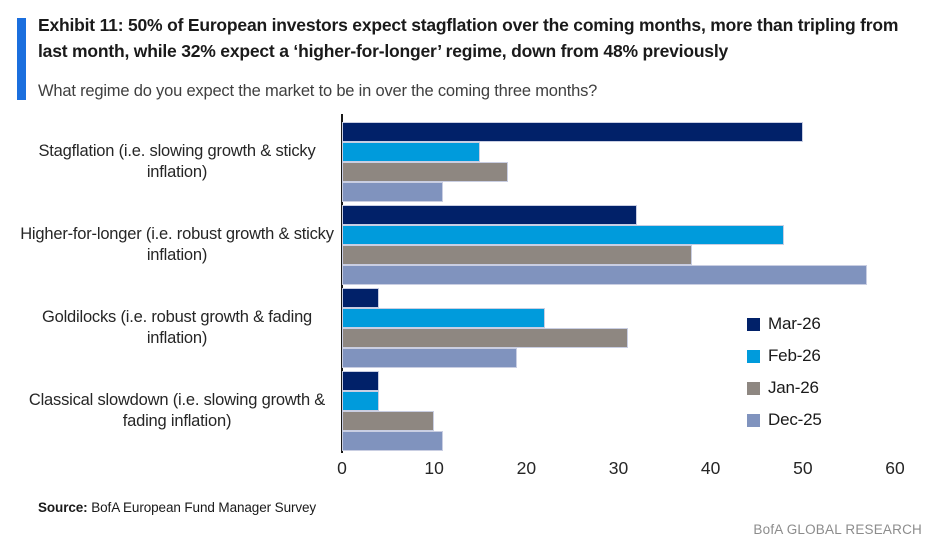 This screenshot has height=550, width=950. What do you see at coordinates (895, 468) in the screenshot?
I see `x-tick-label: 60` at bounding box center [895, 468].